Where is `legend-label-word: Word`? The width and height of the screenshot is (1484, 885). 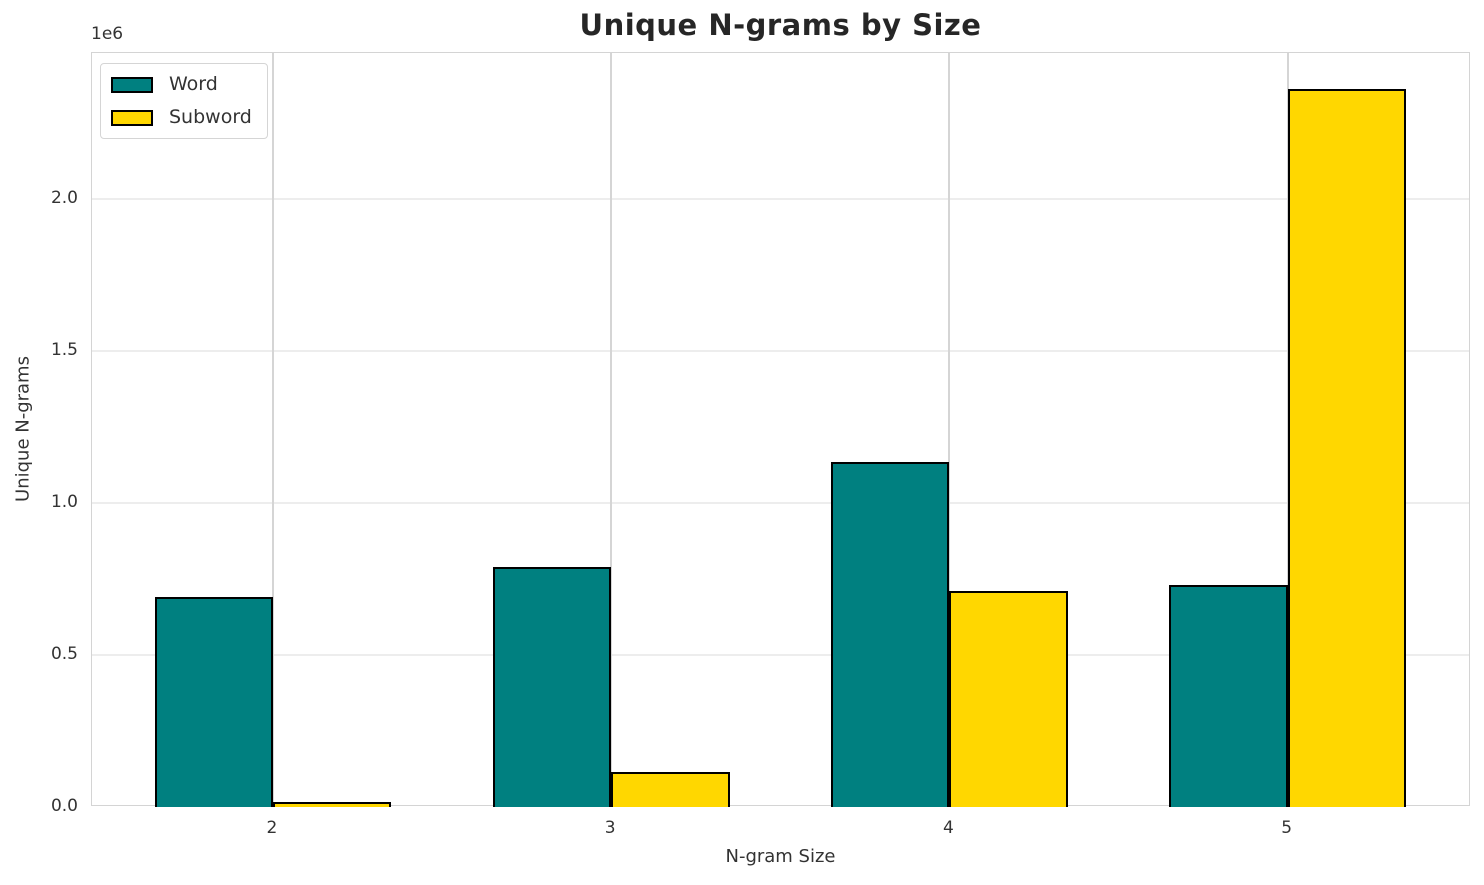 legend-label-word: Word is located at coordinates (193, 84).